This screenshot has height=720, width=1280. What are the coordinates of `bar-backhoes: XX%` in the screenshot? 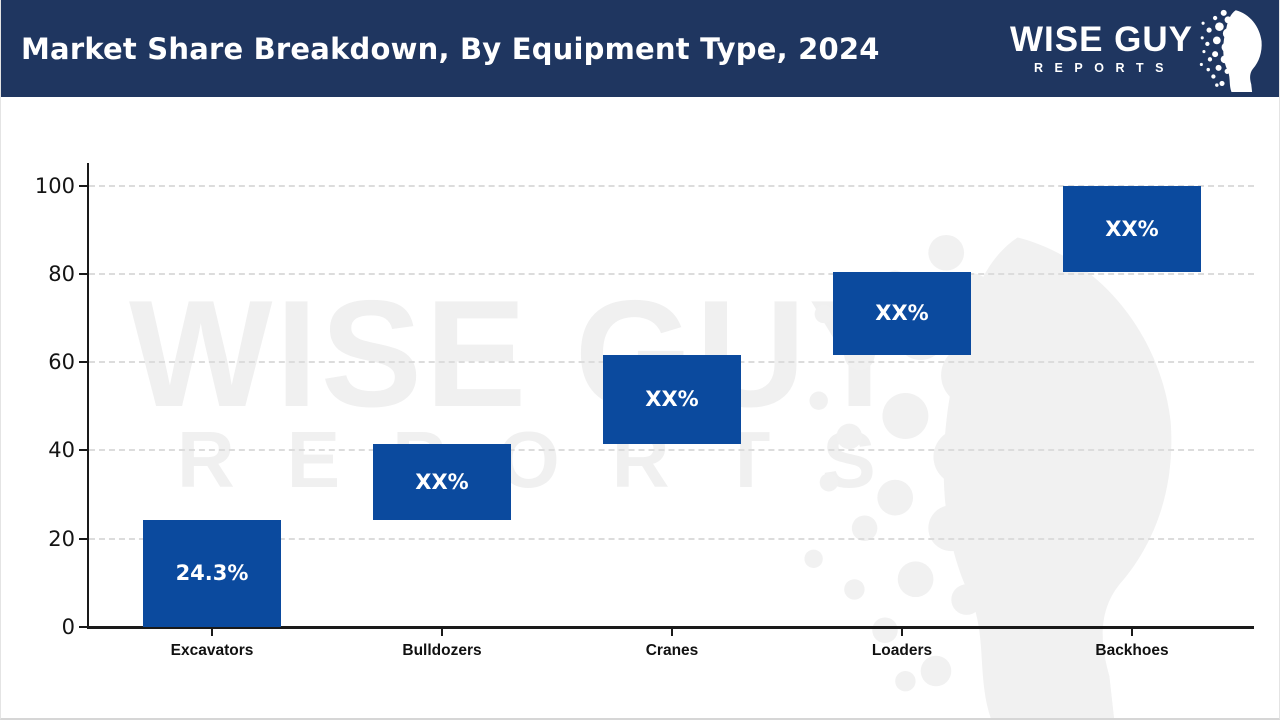 It's located at (1132, 228).